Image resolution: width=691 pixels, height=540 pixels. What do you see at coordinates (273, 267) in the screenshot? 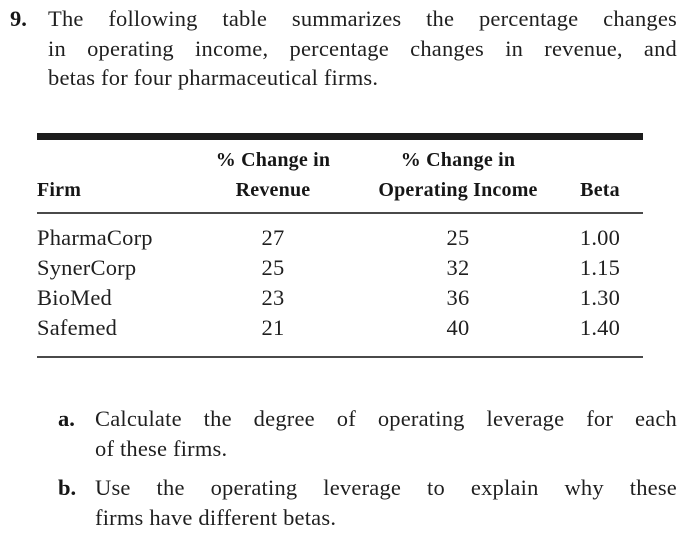
I see `cell-revenue: 25` at bounding box center [273, 267].